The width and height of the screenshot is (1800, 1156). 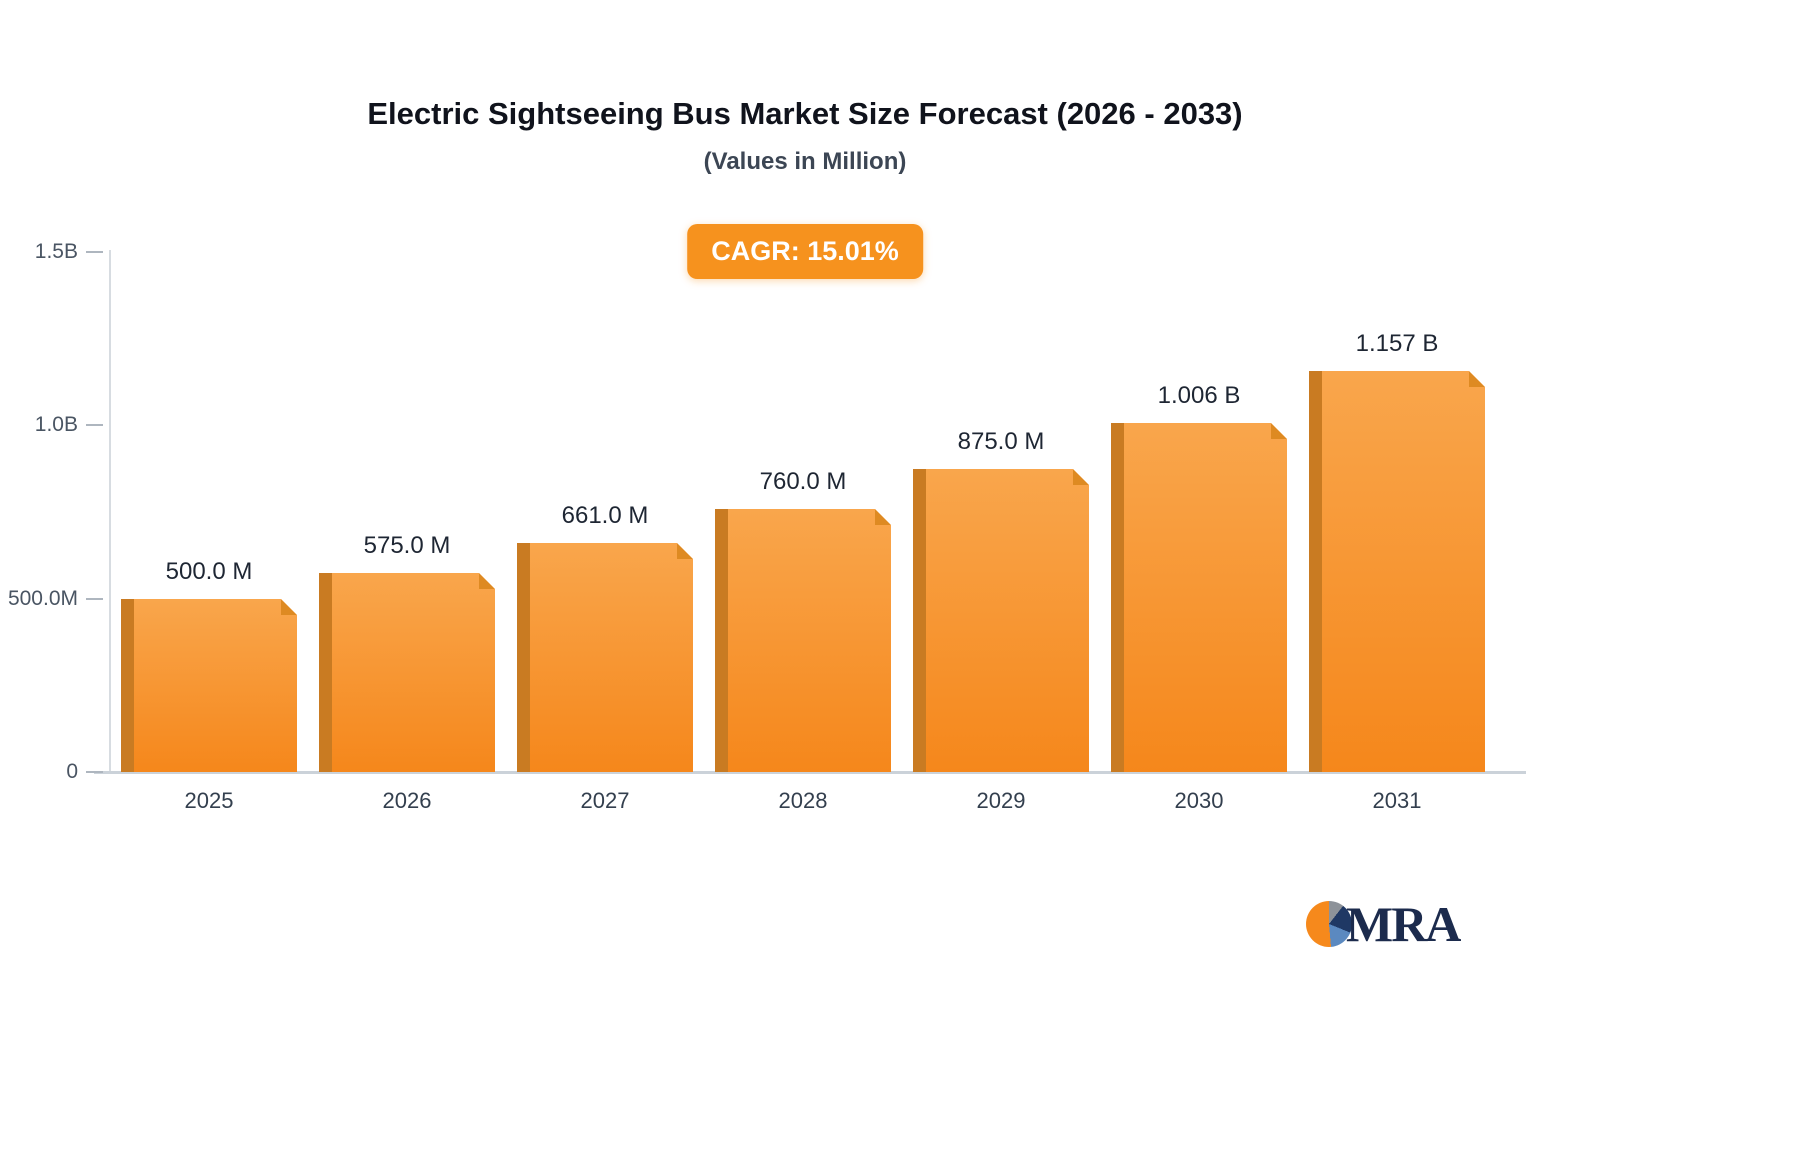 I want to click on x-axis-label: 2030, so click(x=1199, y=800).